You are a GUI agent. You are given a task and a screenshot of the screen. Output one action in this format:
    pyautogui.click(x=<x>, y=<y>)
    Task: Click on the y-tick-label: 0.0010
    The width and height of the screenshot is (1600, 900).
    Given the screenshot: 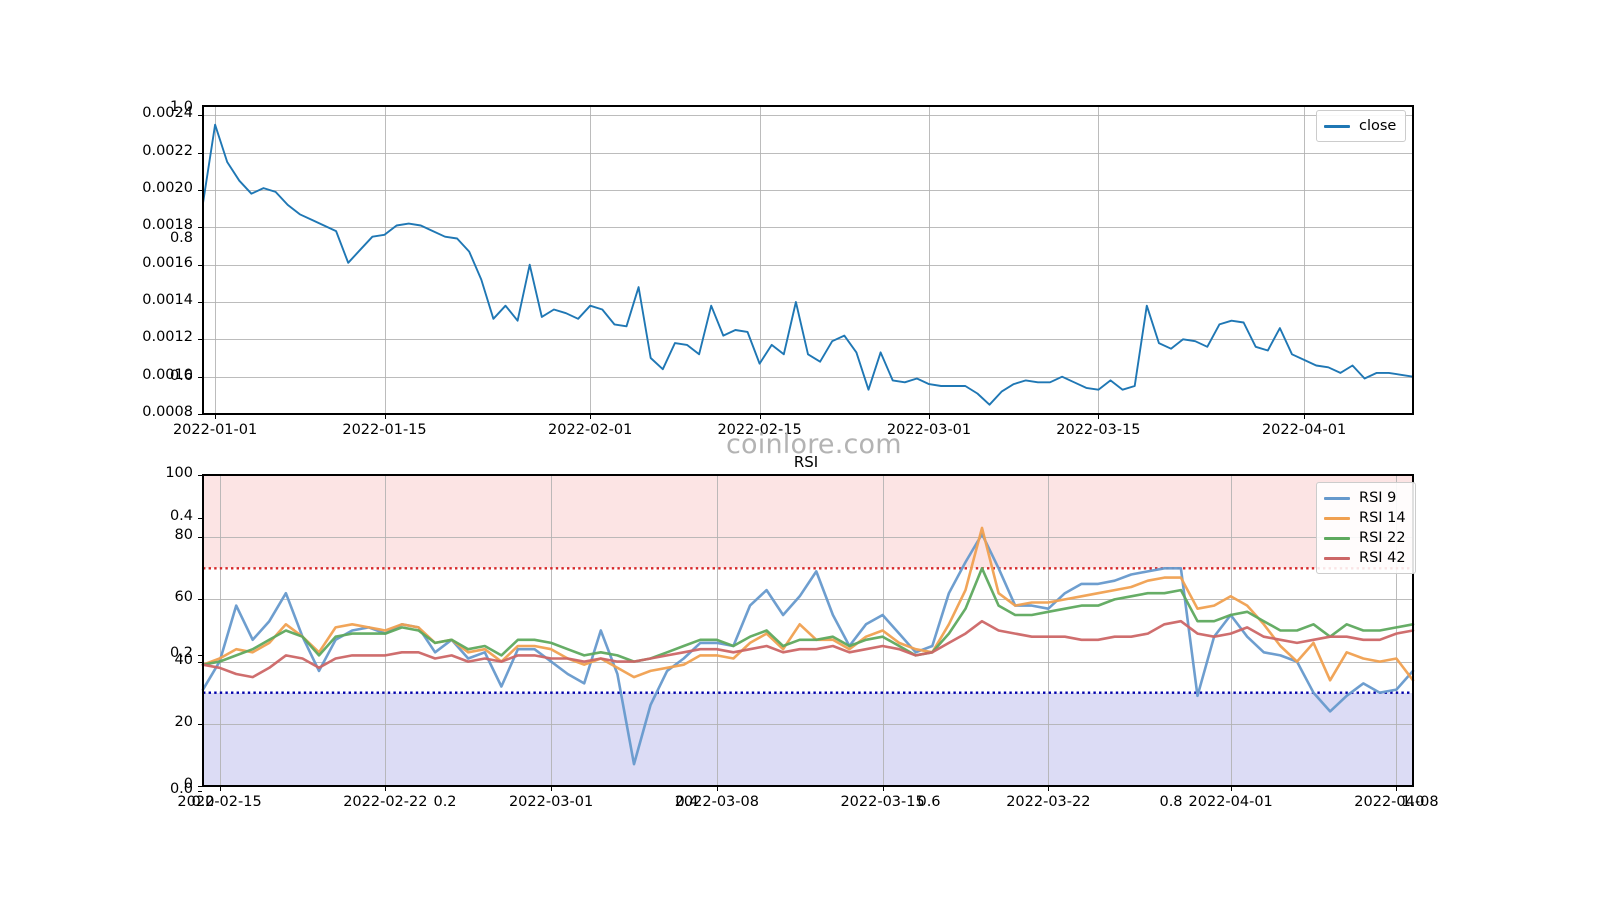 What is the action you would take?
    pyautogui.click(x=167, y=374)
    